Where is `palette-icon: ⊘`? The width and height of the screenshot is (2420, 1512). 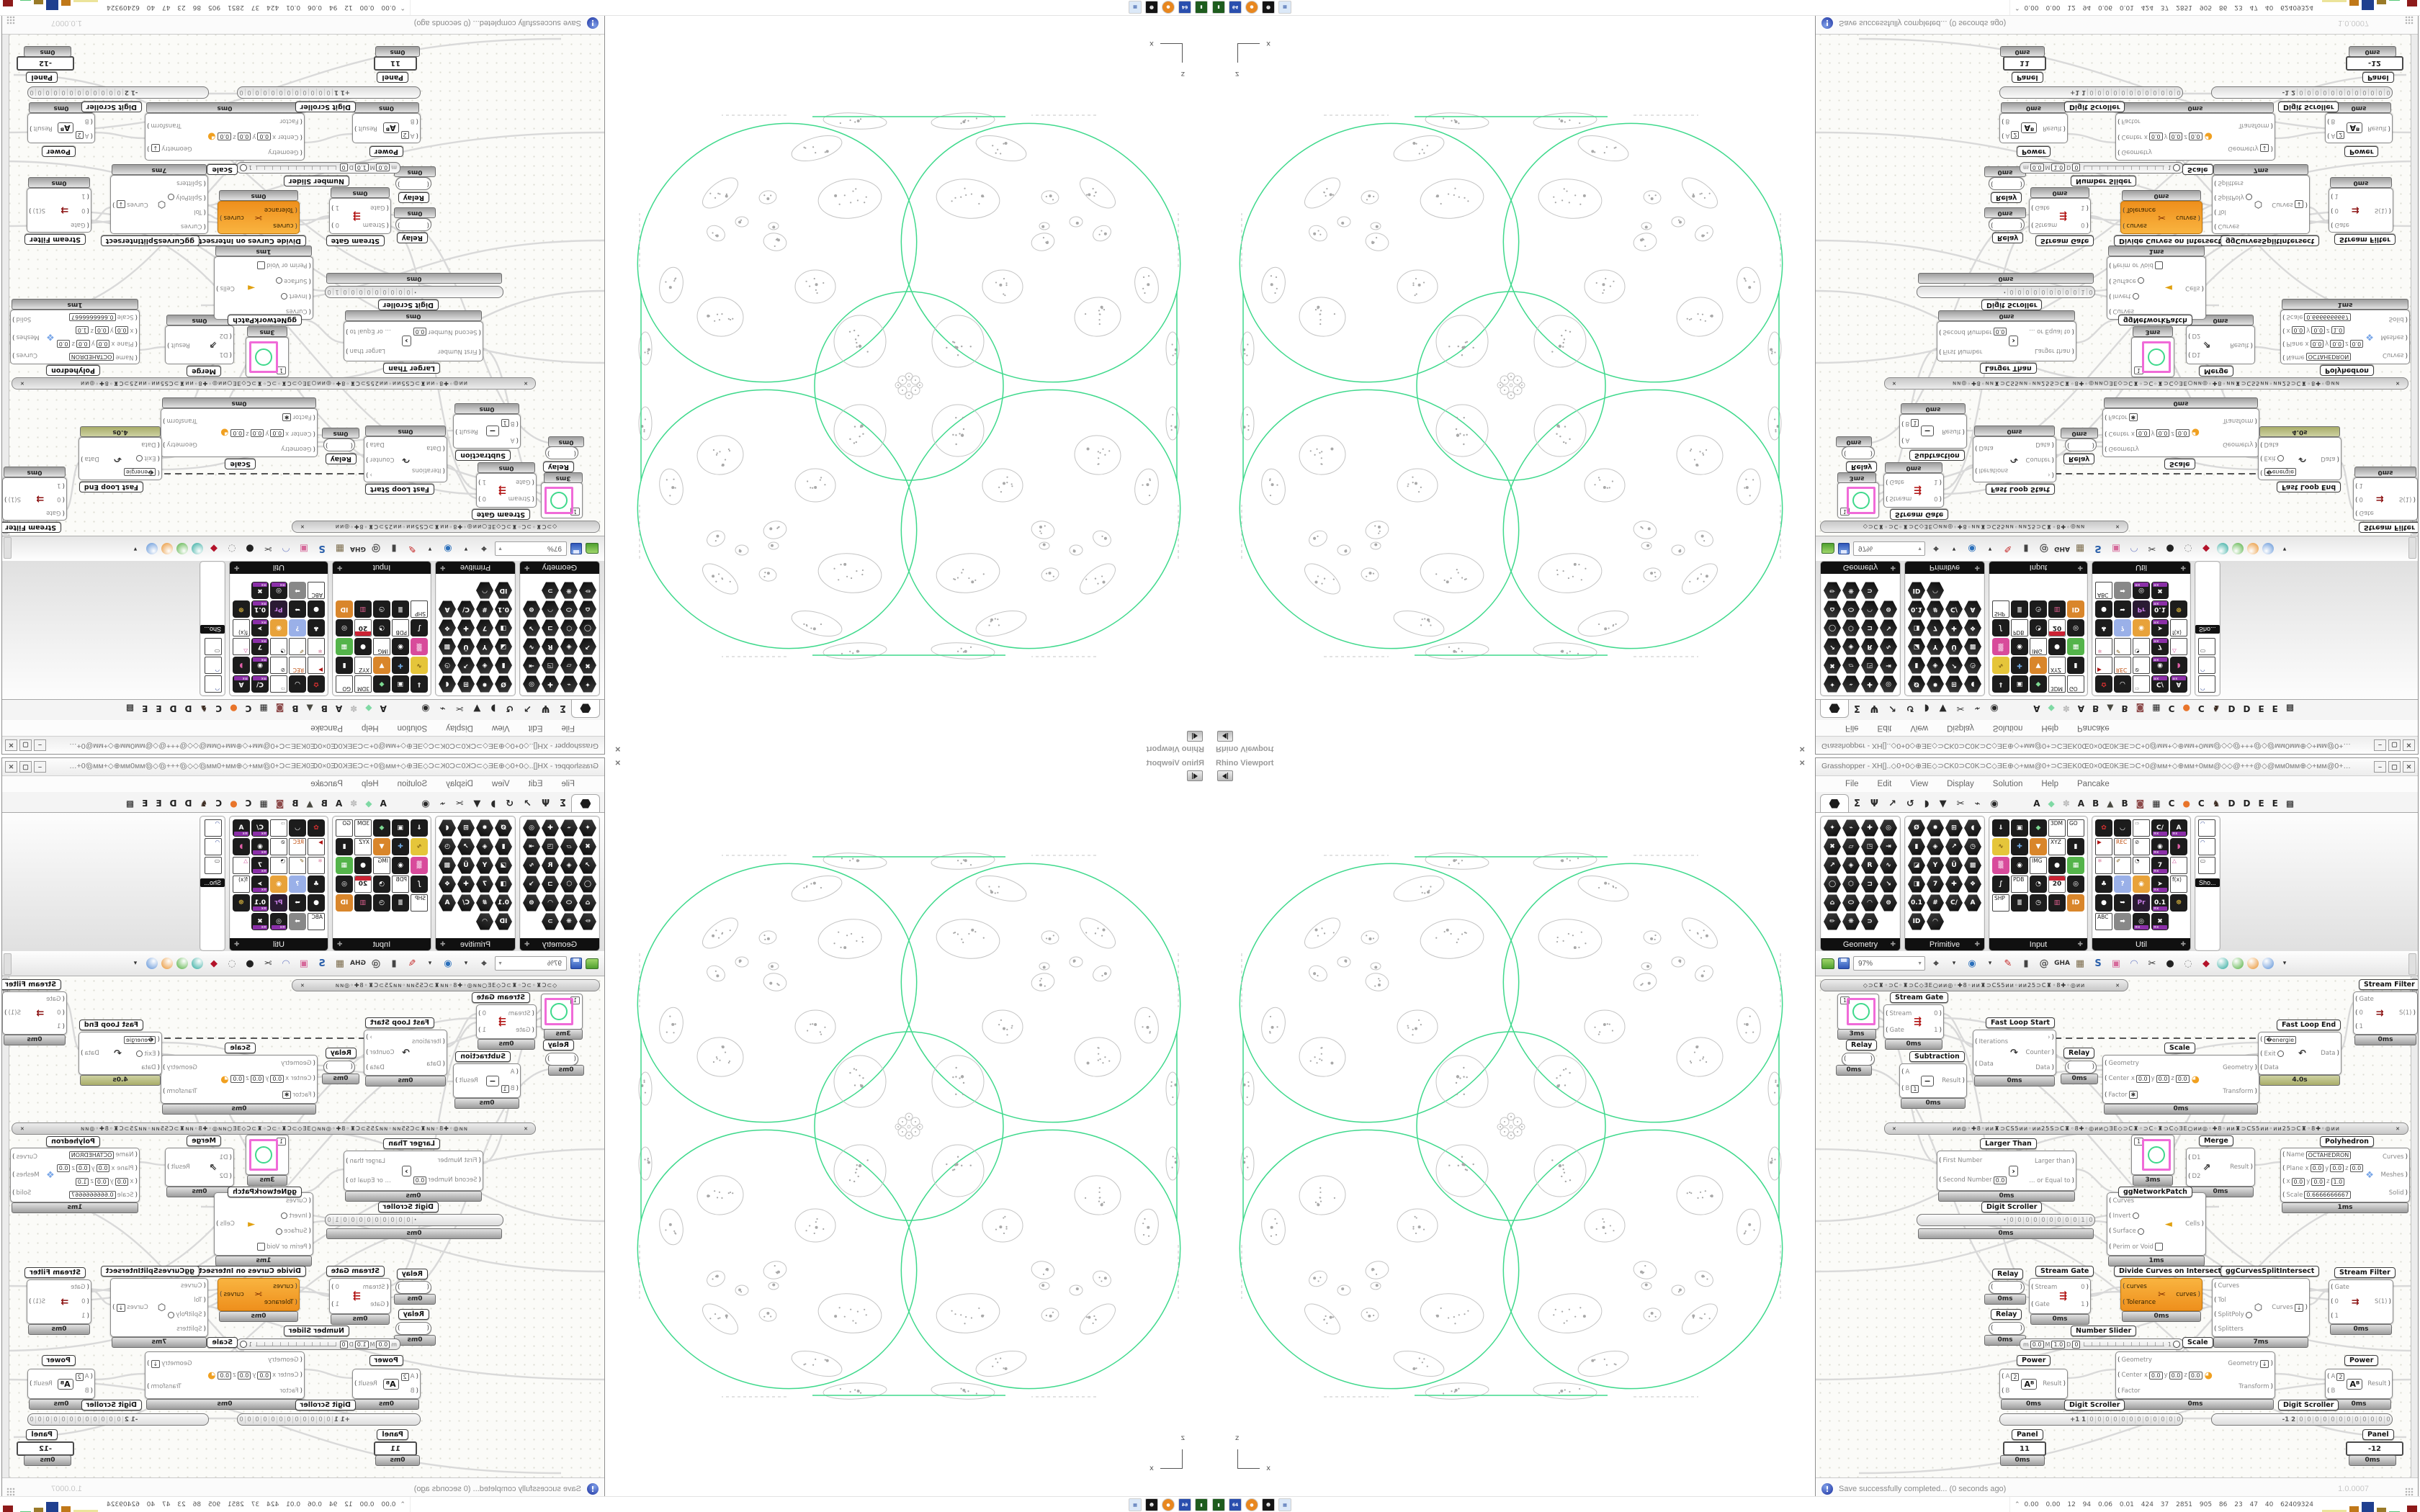
palette-icon: ⊘ is located at coordinates (2141, 665).